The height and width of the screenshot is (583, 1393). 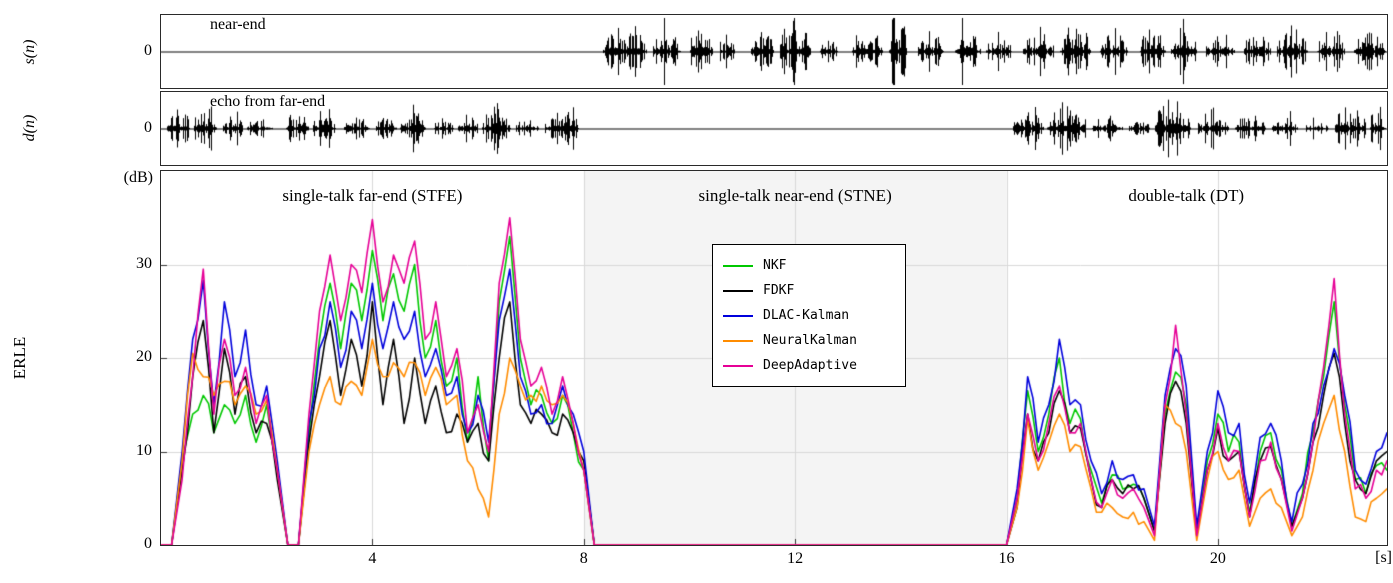 I want to click on legend-item-dlac-kalman: DLAC-Kalman, so click(x=809, y=315).